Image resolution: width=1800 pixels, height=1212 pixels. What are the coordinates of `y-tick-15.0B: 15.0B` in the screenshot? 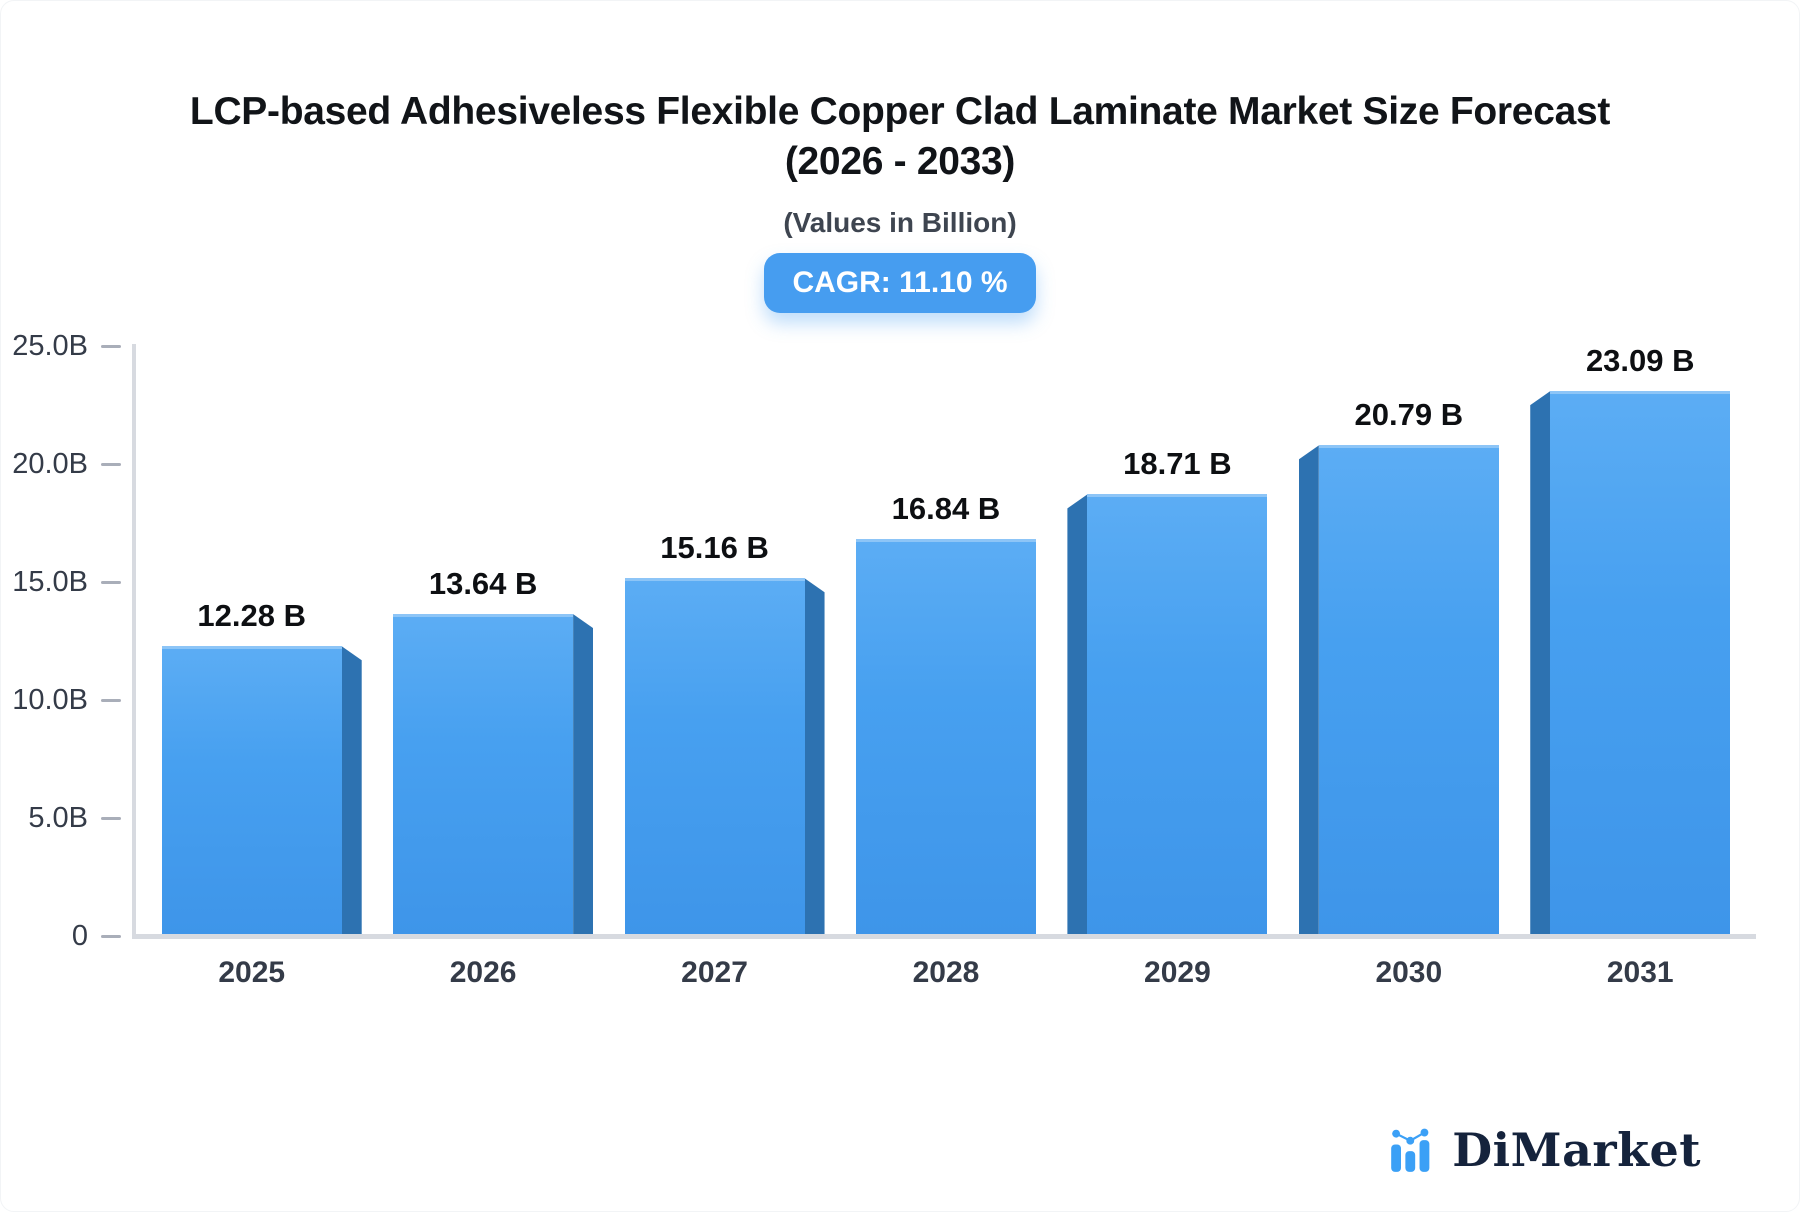 It's located at (66, 581).